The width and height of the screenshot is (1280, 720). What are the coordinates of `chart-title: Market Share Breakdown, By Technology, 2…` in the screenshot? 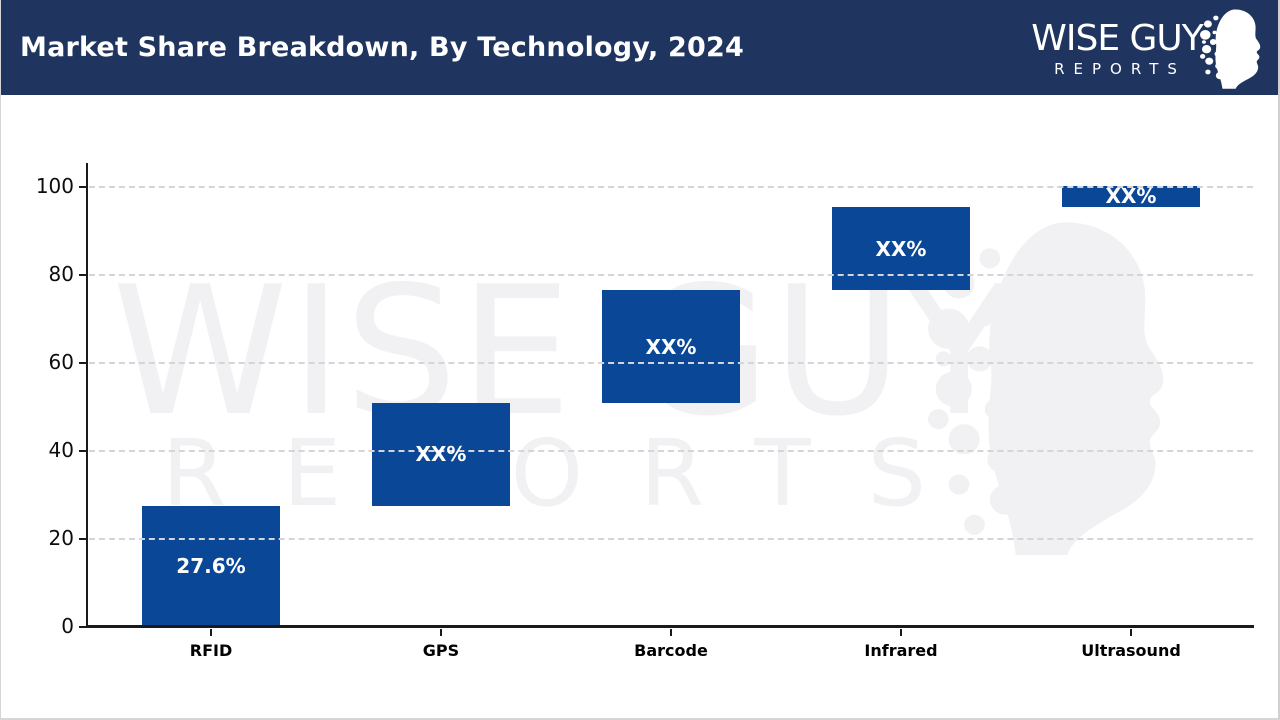 It's located at (382, 47).